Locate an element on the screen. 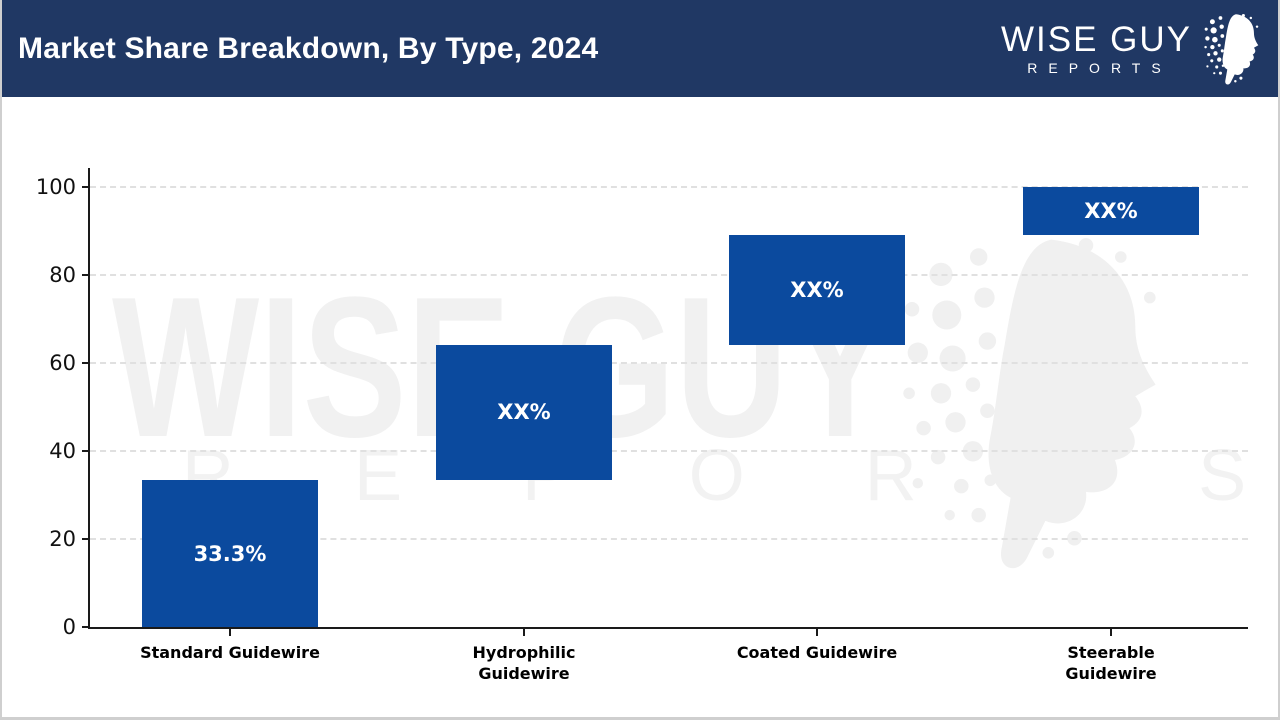 The height and width of the screenshot is (720, 1280). y-tick-label-0: 0 is located at coordinates (69, 627).